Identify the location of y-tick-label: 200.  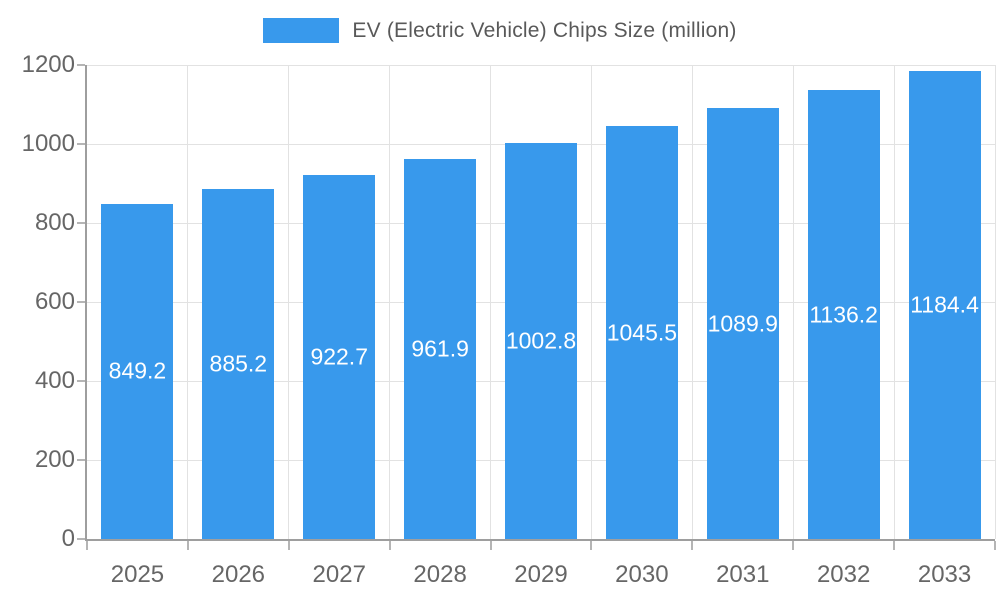
(54, 459).